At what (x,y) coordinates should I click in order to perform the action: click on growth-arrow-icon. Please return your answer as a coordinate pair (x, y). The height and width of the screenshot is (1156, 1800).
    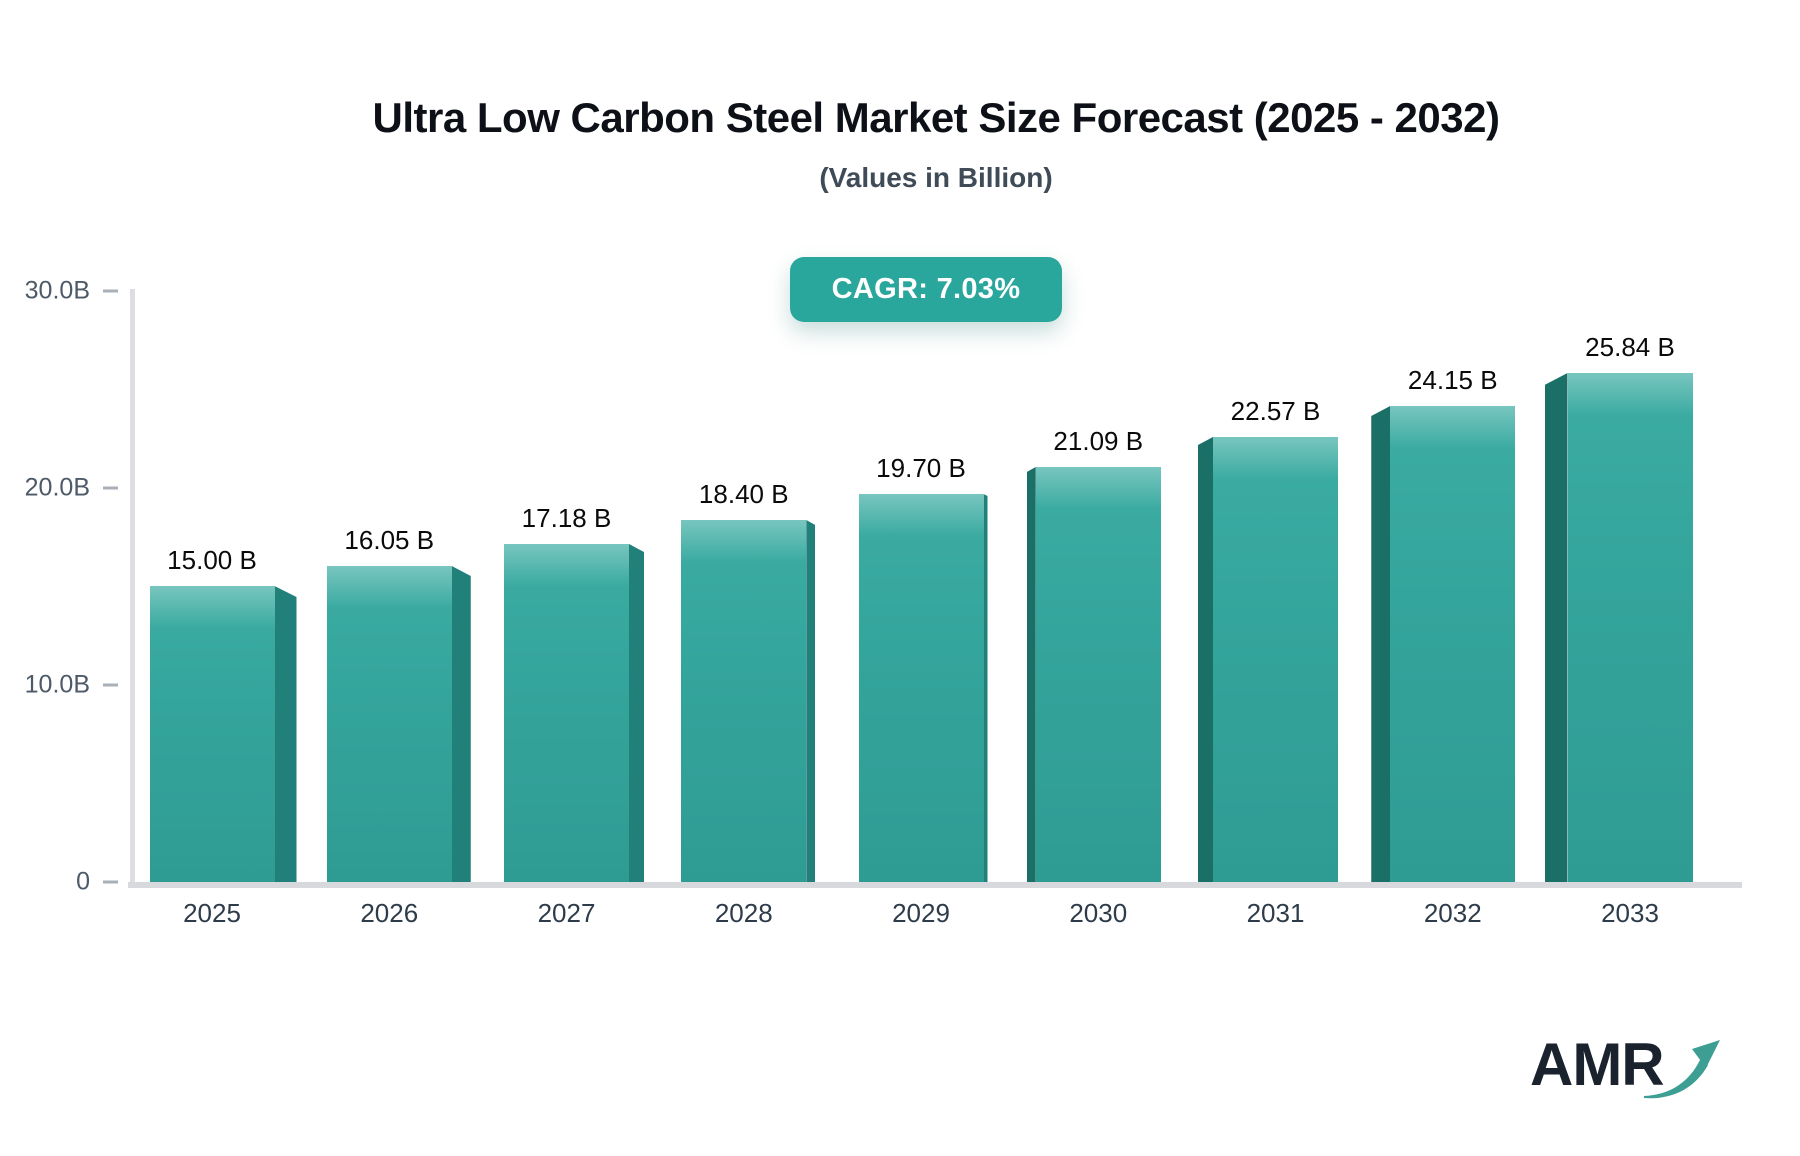
    Looking at the image, I should click on (1682, 1069).